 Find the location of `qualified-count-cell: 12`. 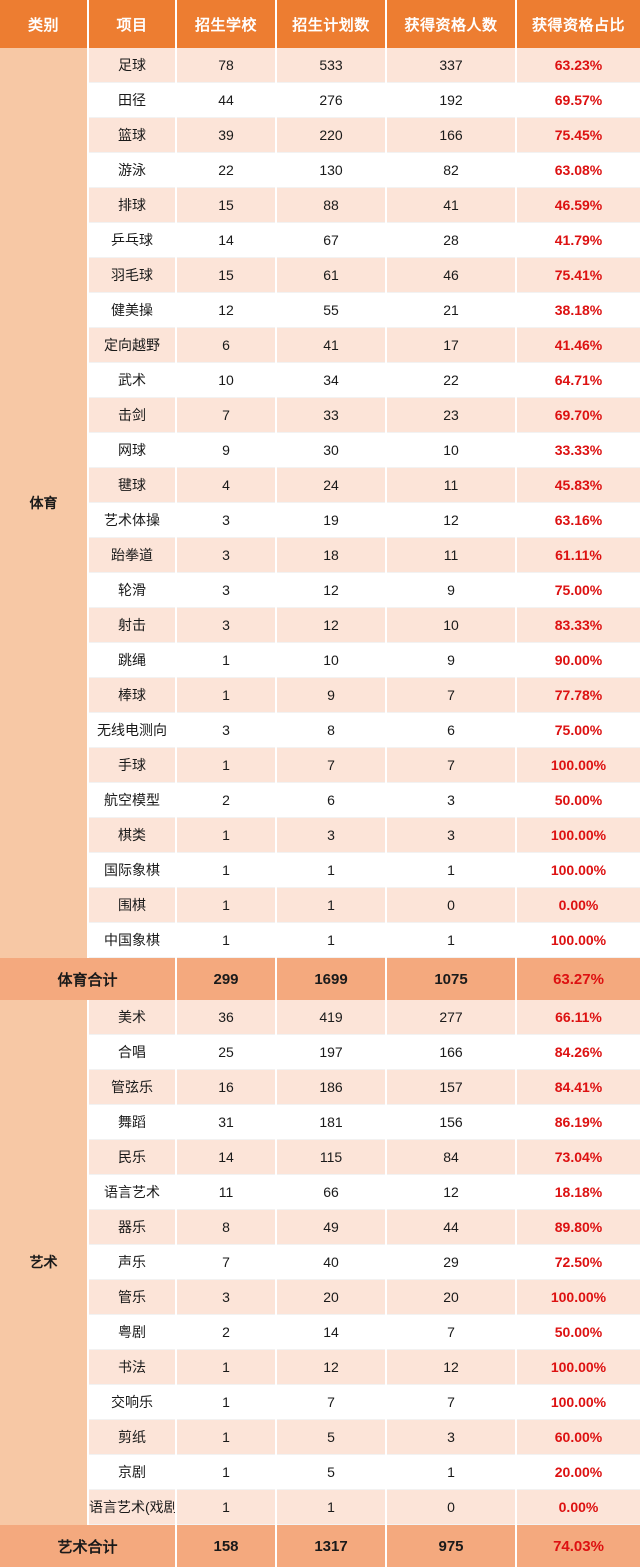

qualified-count-cell: 12 is located at coordinates (451, 520).